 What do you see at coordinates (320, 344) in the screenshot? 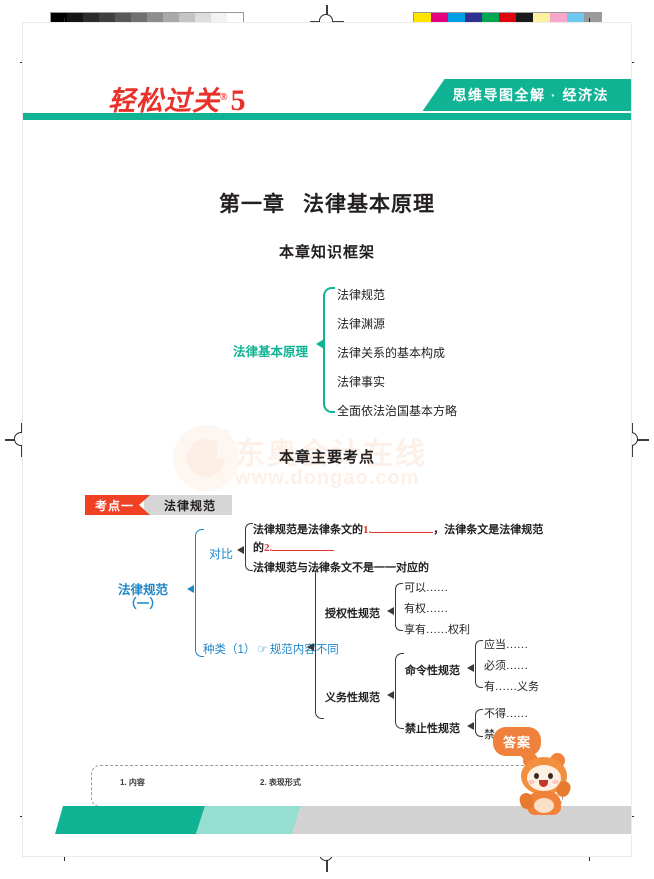
I see `framework-arrow-icon` at bounding box center [320, 344].